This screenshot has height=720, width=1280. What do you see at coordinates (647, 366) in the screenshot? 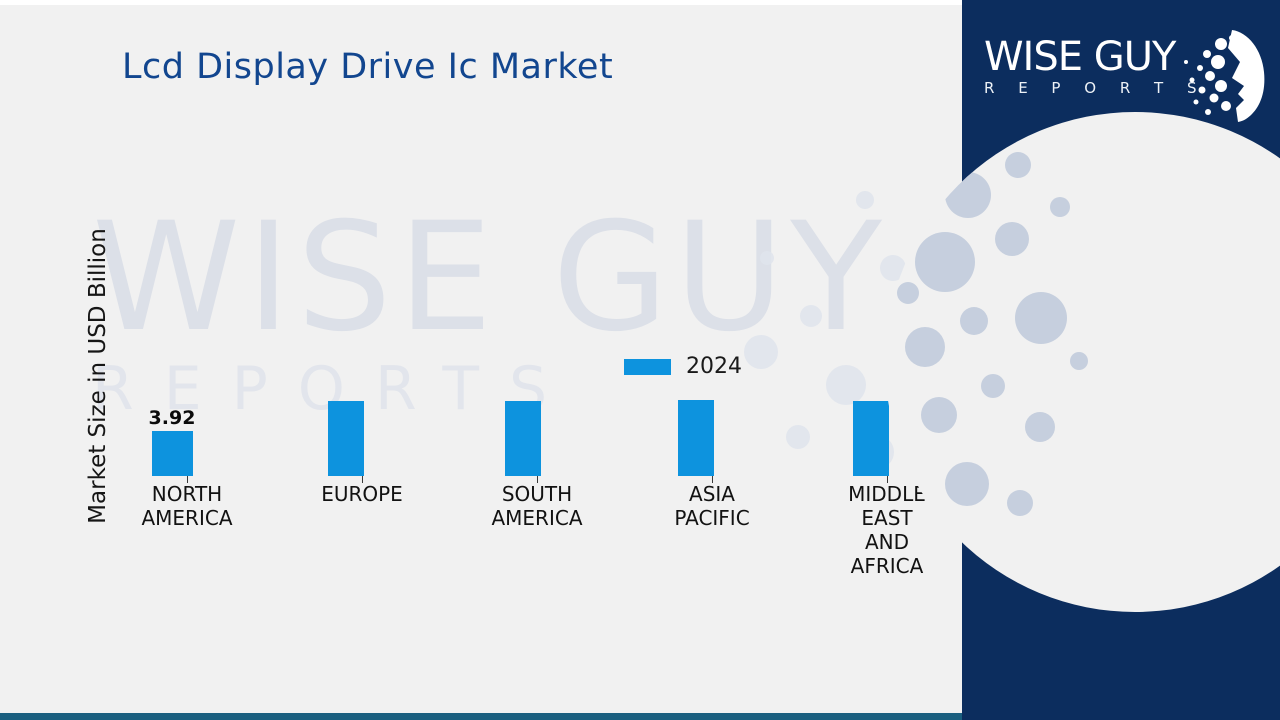
I see `legend-swatch-2024` at bounding box center [647, 366].